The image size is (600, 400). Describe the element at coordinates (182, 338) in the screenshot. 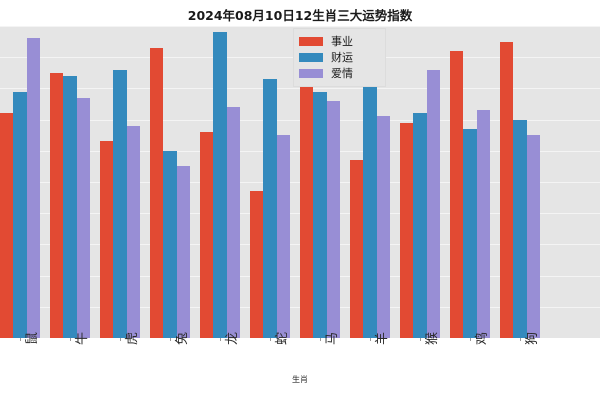

I see `x-tick-label: 兔` at that location.